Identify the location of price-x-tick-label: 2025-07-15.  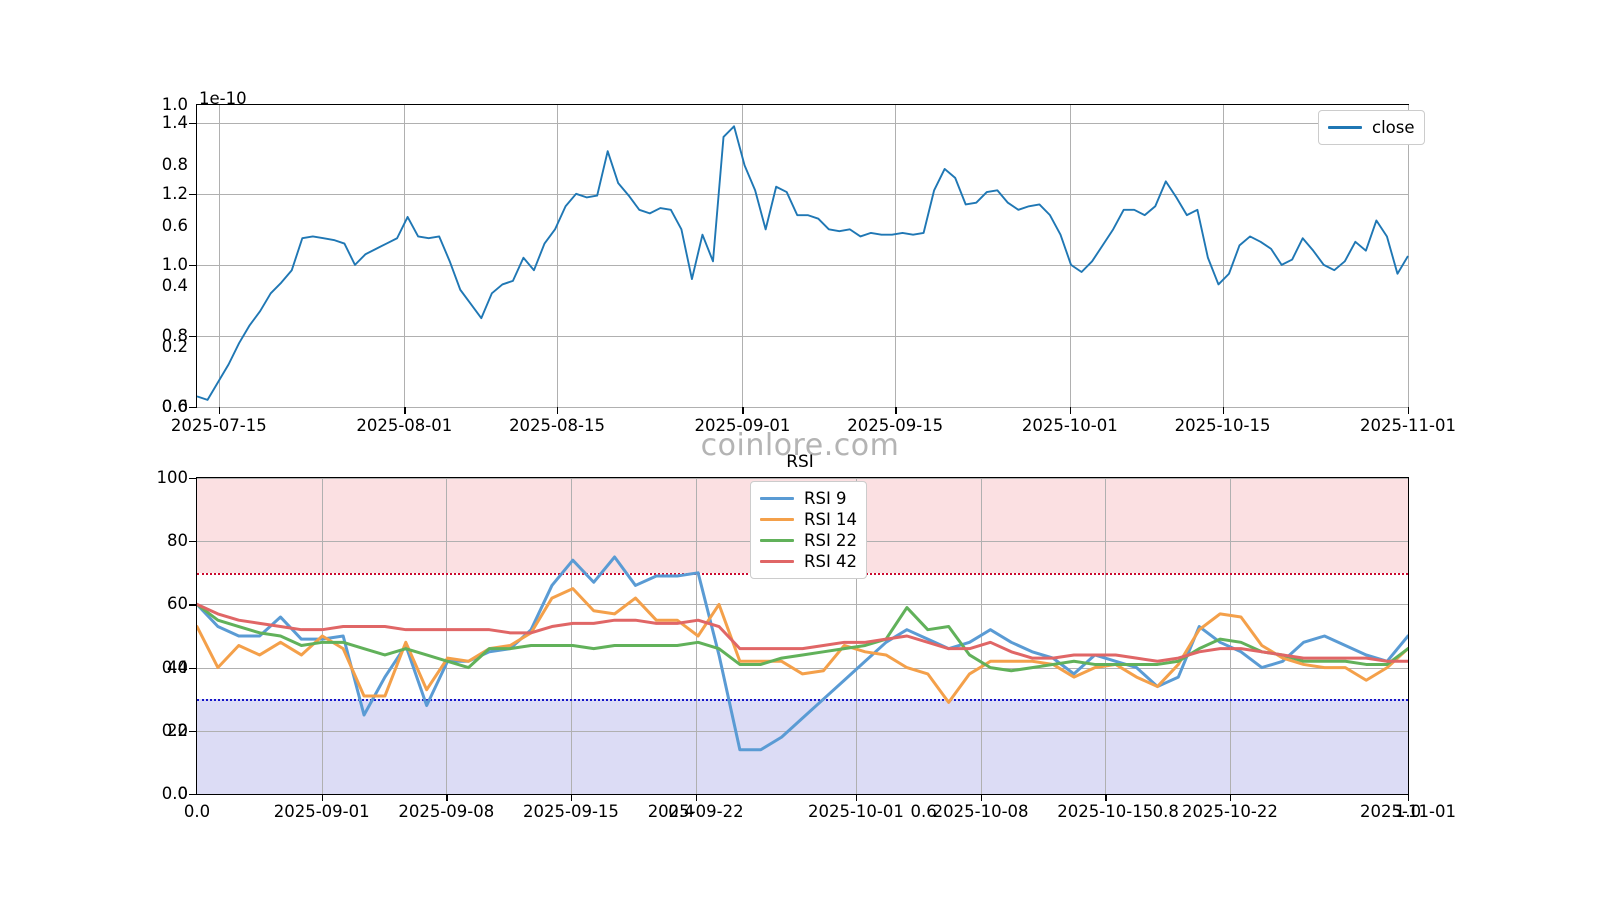
(218, 425).